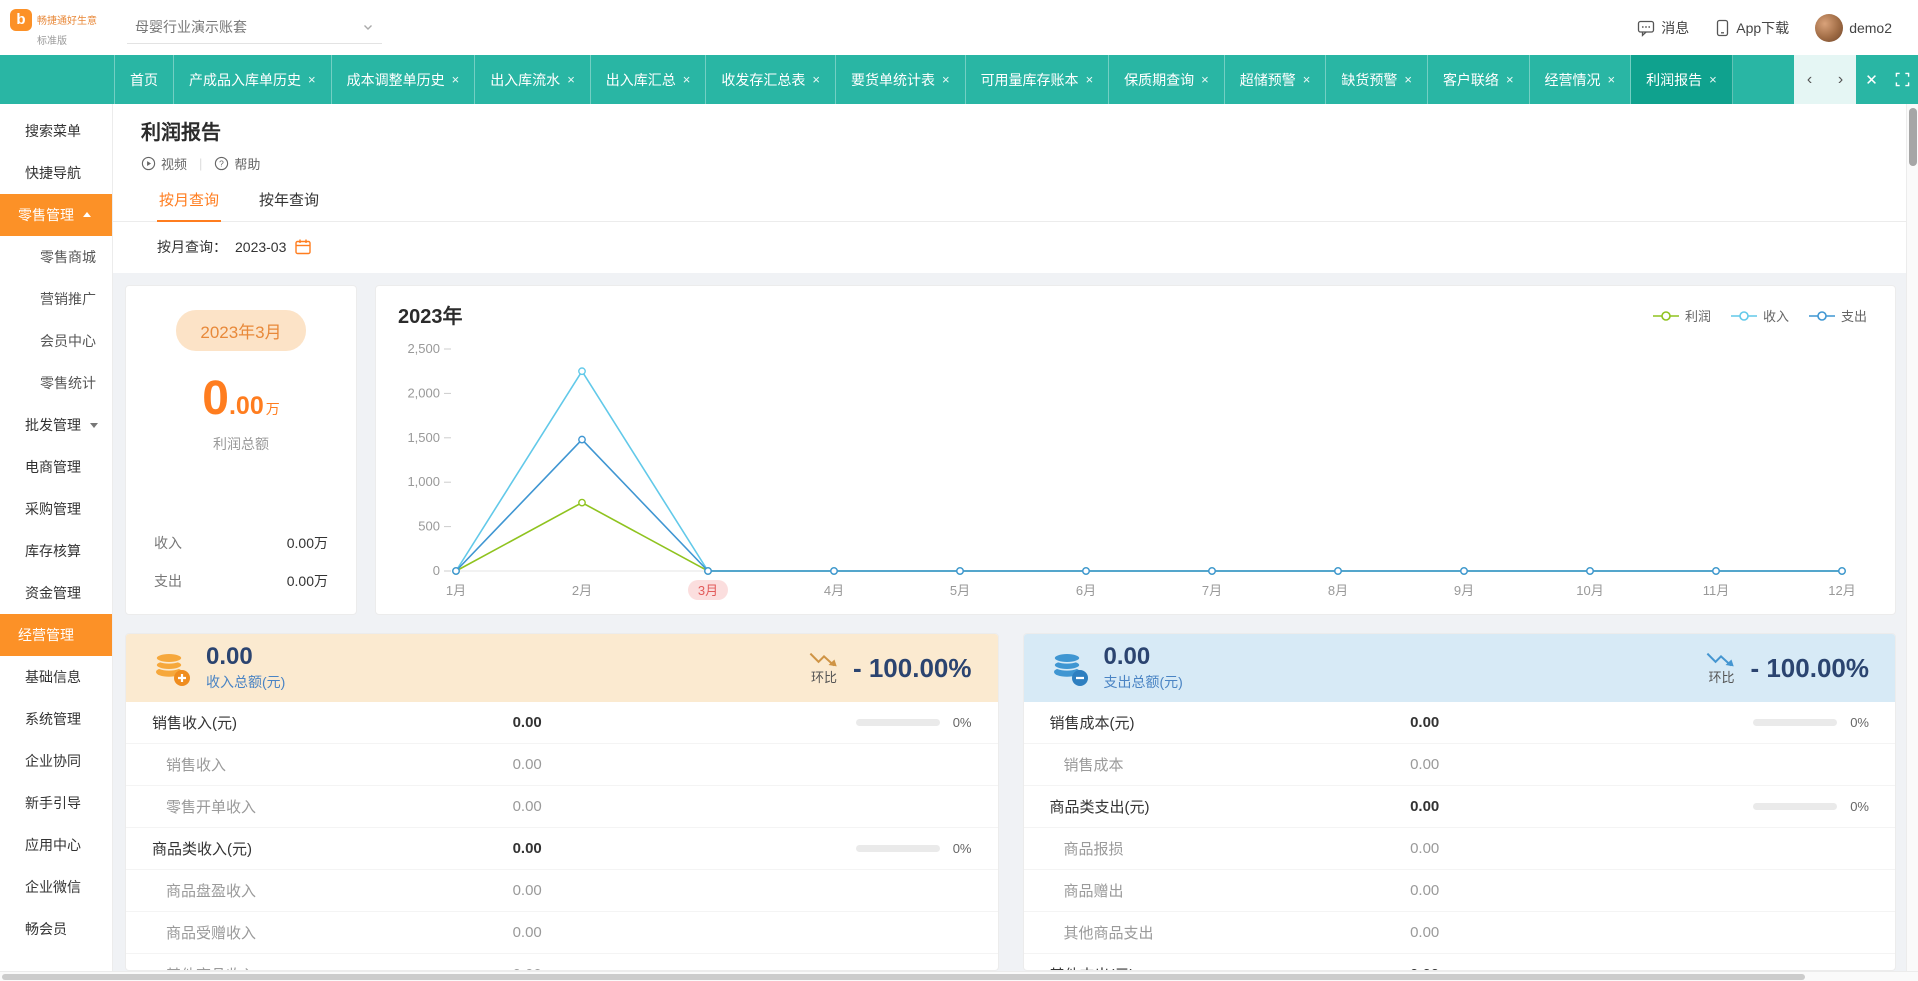 The height and width of the screenshot is (981, 1918). What do you see at coordinates (56, 803) in the screenshot?
I see `sidebar-item: 新手引导` at bounding box center [56, 803].